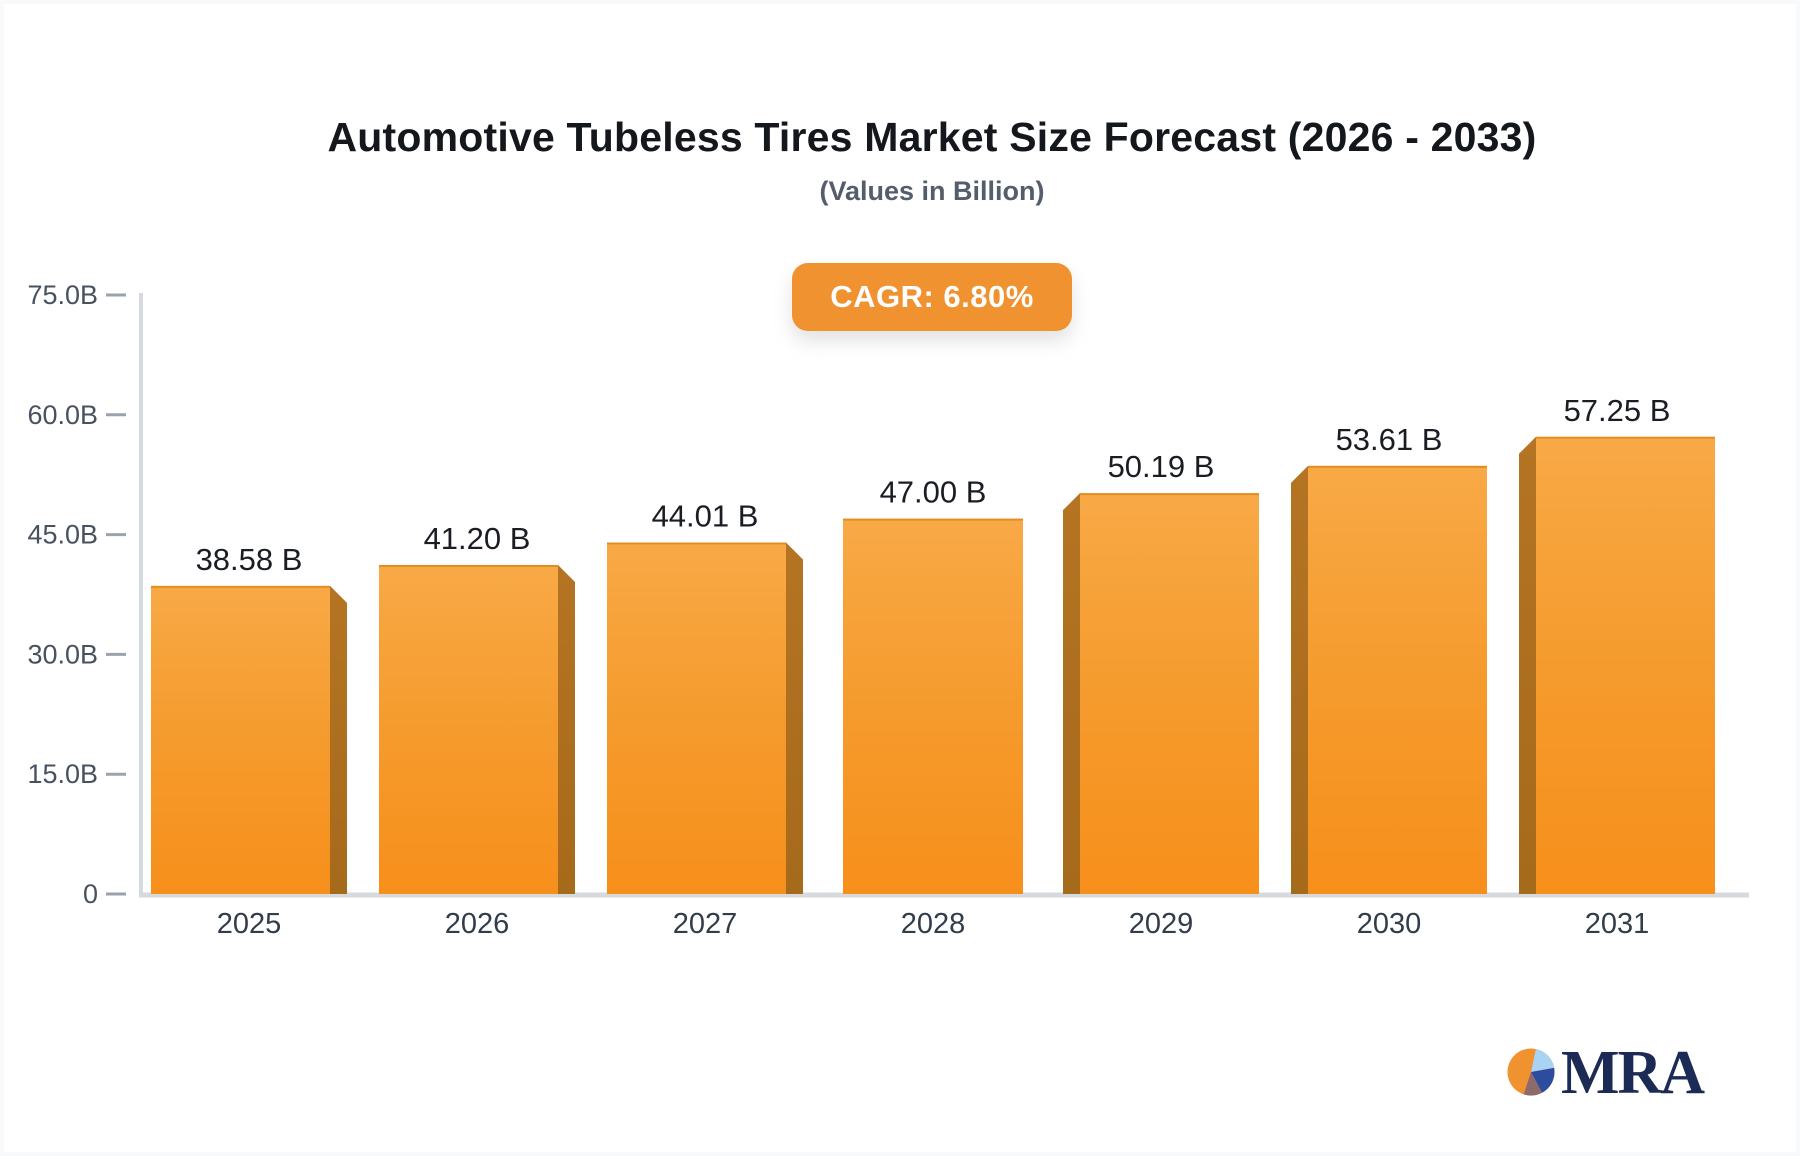 Image resolution: width=1800 pixels, height=1156 pixels. I want to click on y-axis-tick-label: 45.0B, so click(62, 535).